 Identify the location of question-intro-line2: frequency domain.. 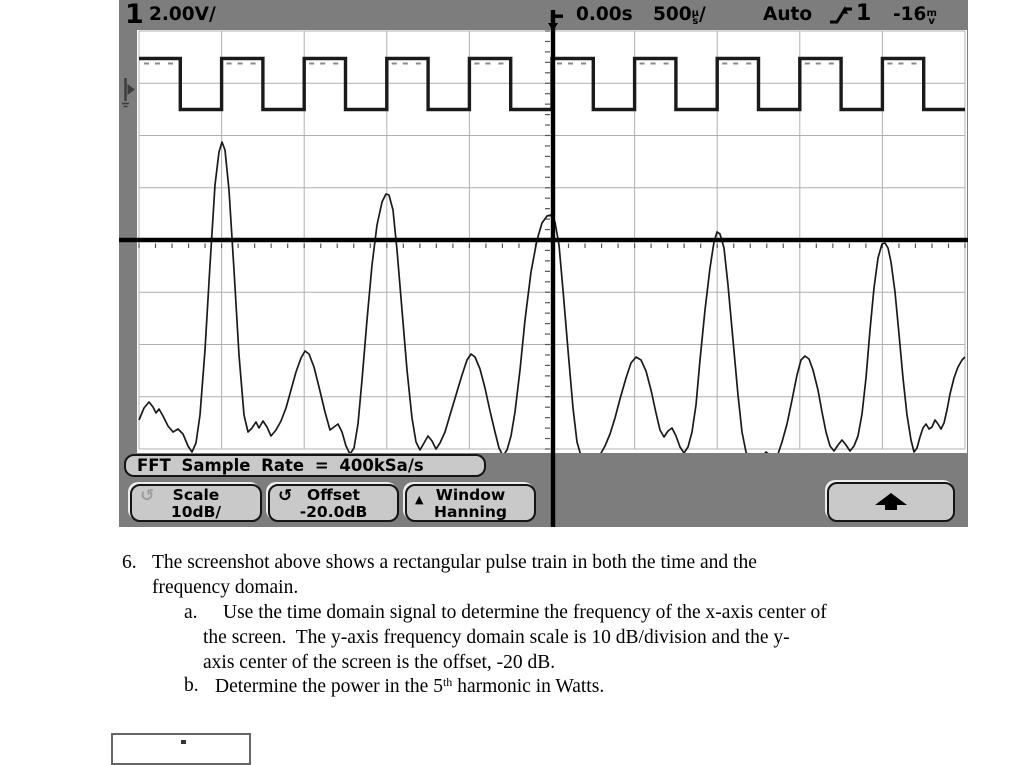
(225, 587).